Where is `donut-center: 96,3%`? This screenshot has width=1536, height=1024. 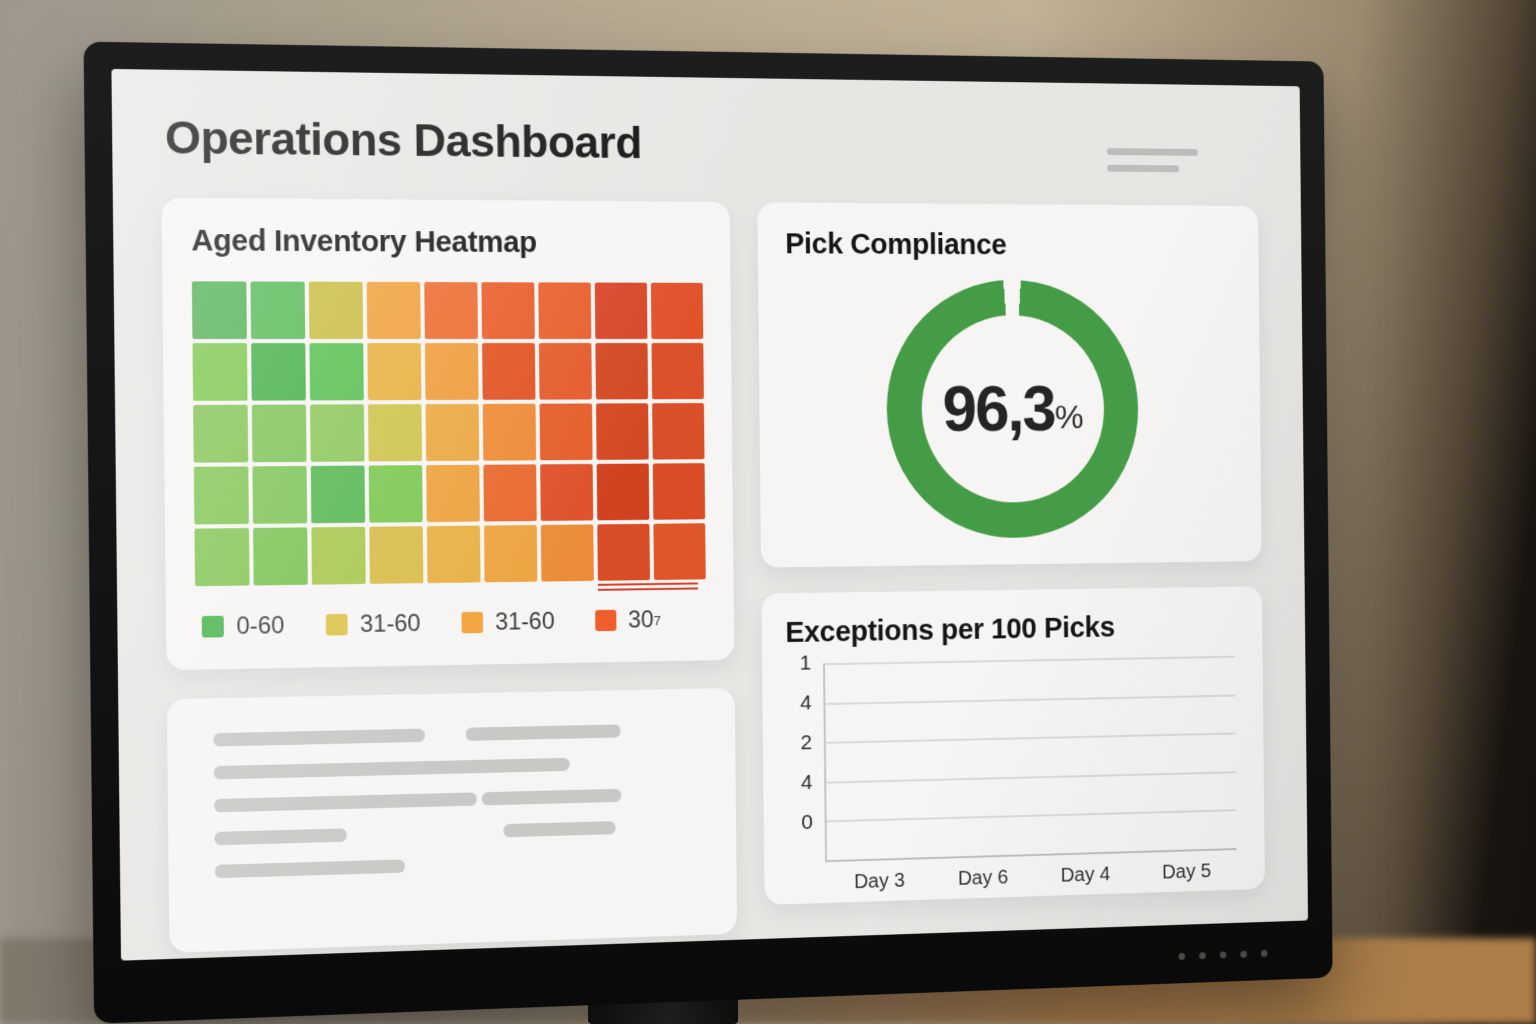 donut-center: 96,3% is located at coordinates (1012, 410).